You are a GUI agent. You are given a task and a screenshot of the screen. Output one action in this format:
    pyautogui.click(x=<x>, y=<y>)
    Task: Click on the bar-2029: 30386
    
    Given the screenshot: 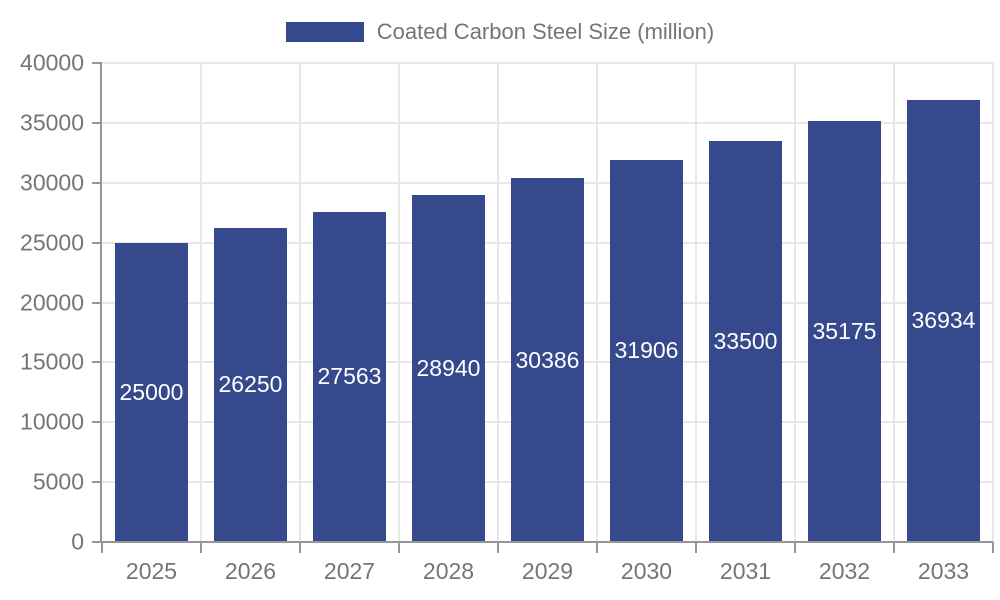 What is the action you would take?
    pyautogui.click(x=547, y=360)
    